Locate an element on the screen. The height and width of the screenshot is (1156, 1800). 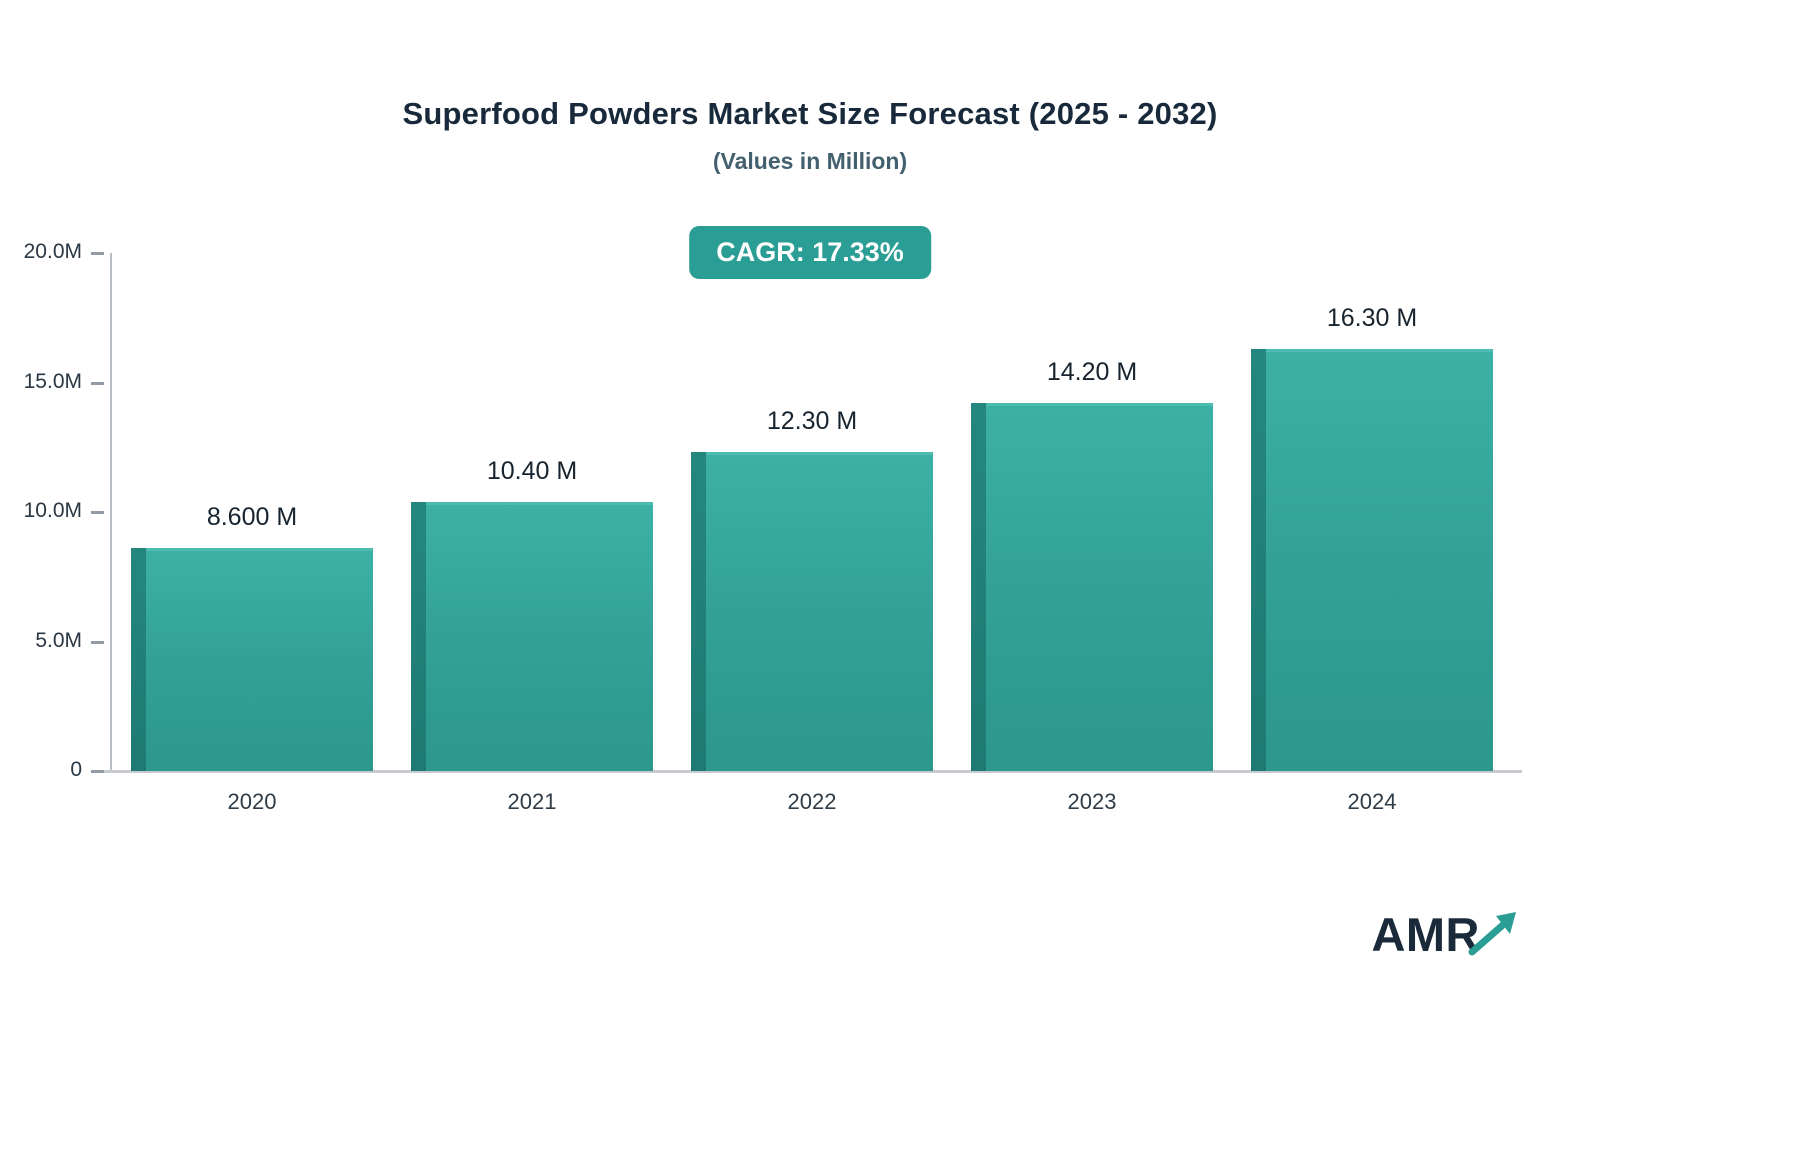
y-axis-label-0: 0 is located at coordinates (76, 769).